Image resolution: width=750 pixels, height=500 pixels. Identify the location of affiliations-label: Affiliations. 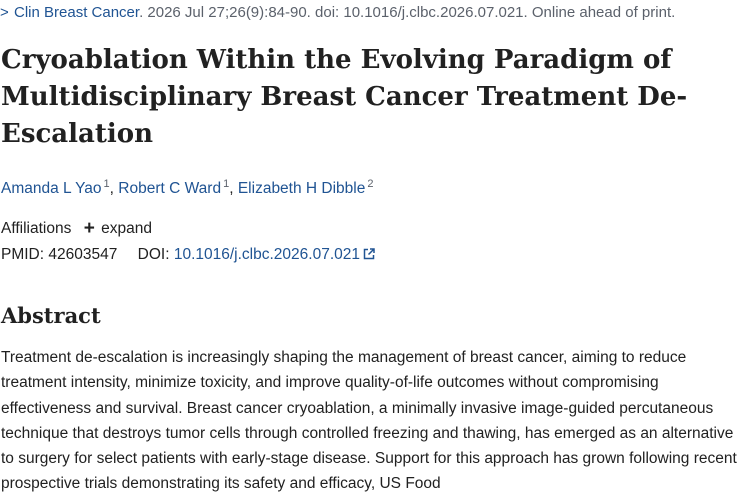
(36, 228).